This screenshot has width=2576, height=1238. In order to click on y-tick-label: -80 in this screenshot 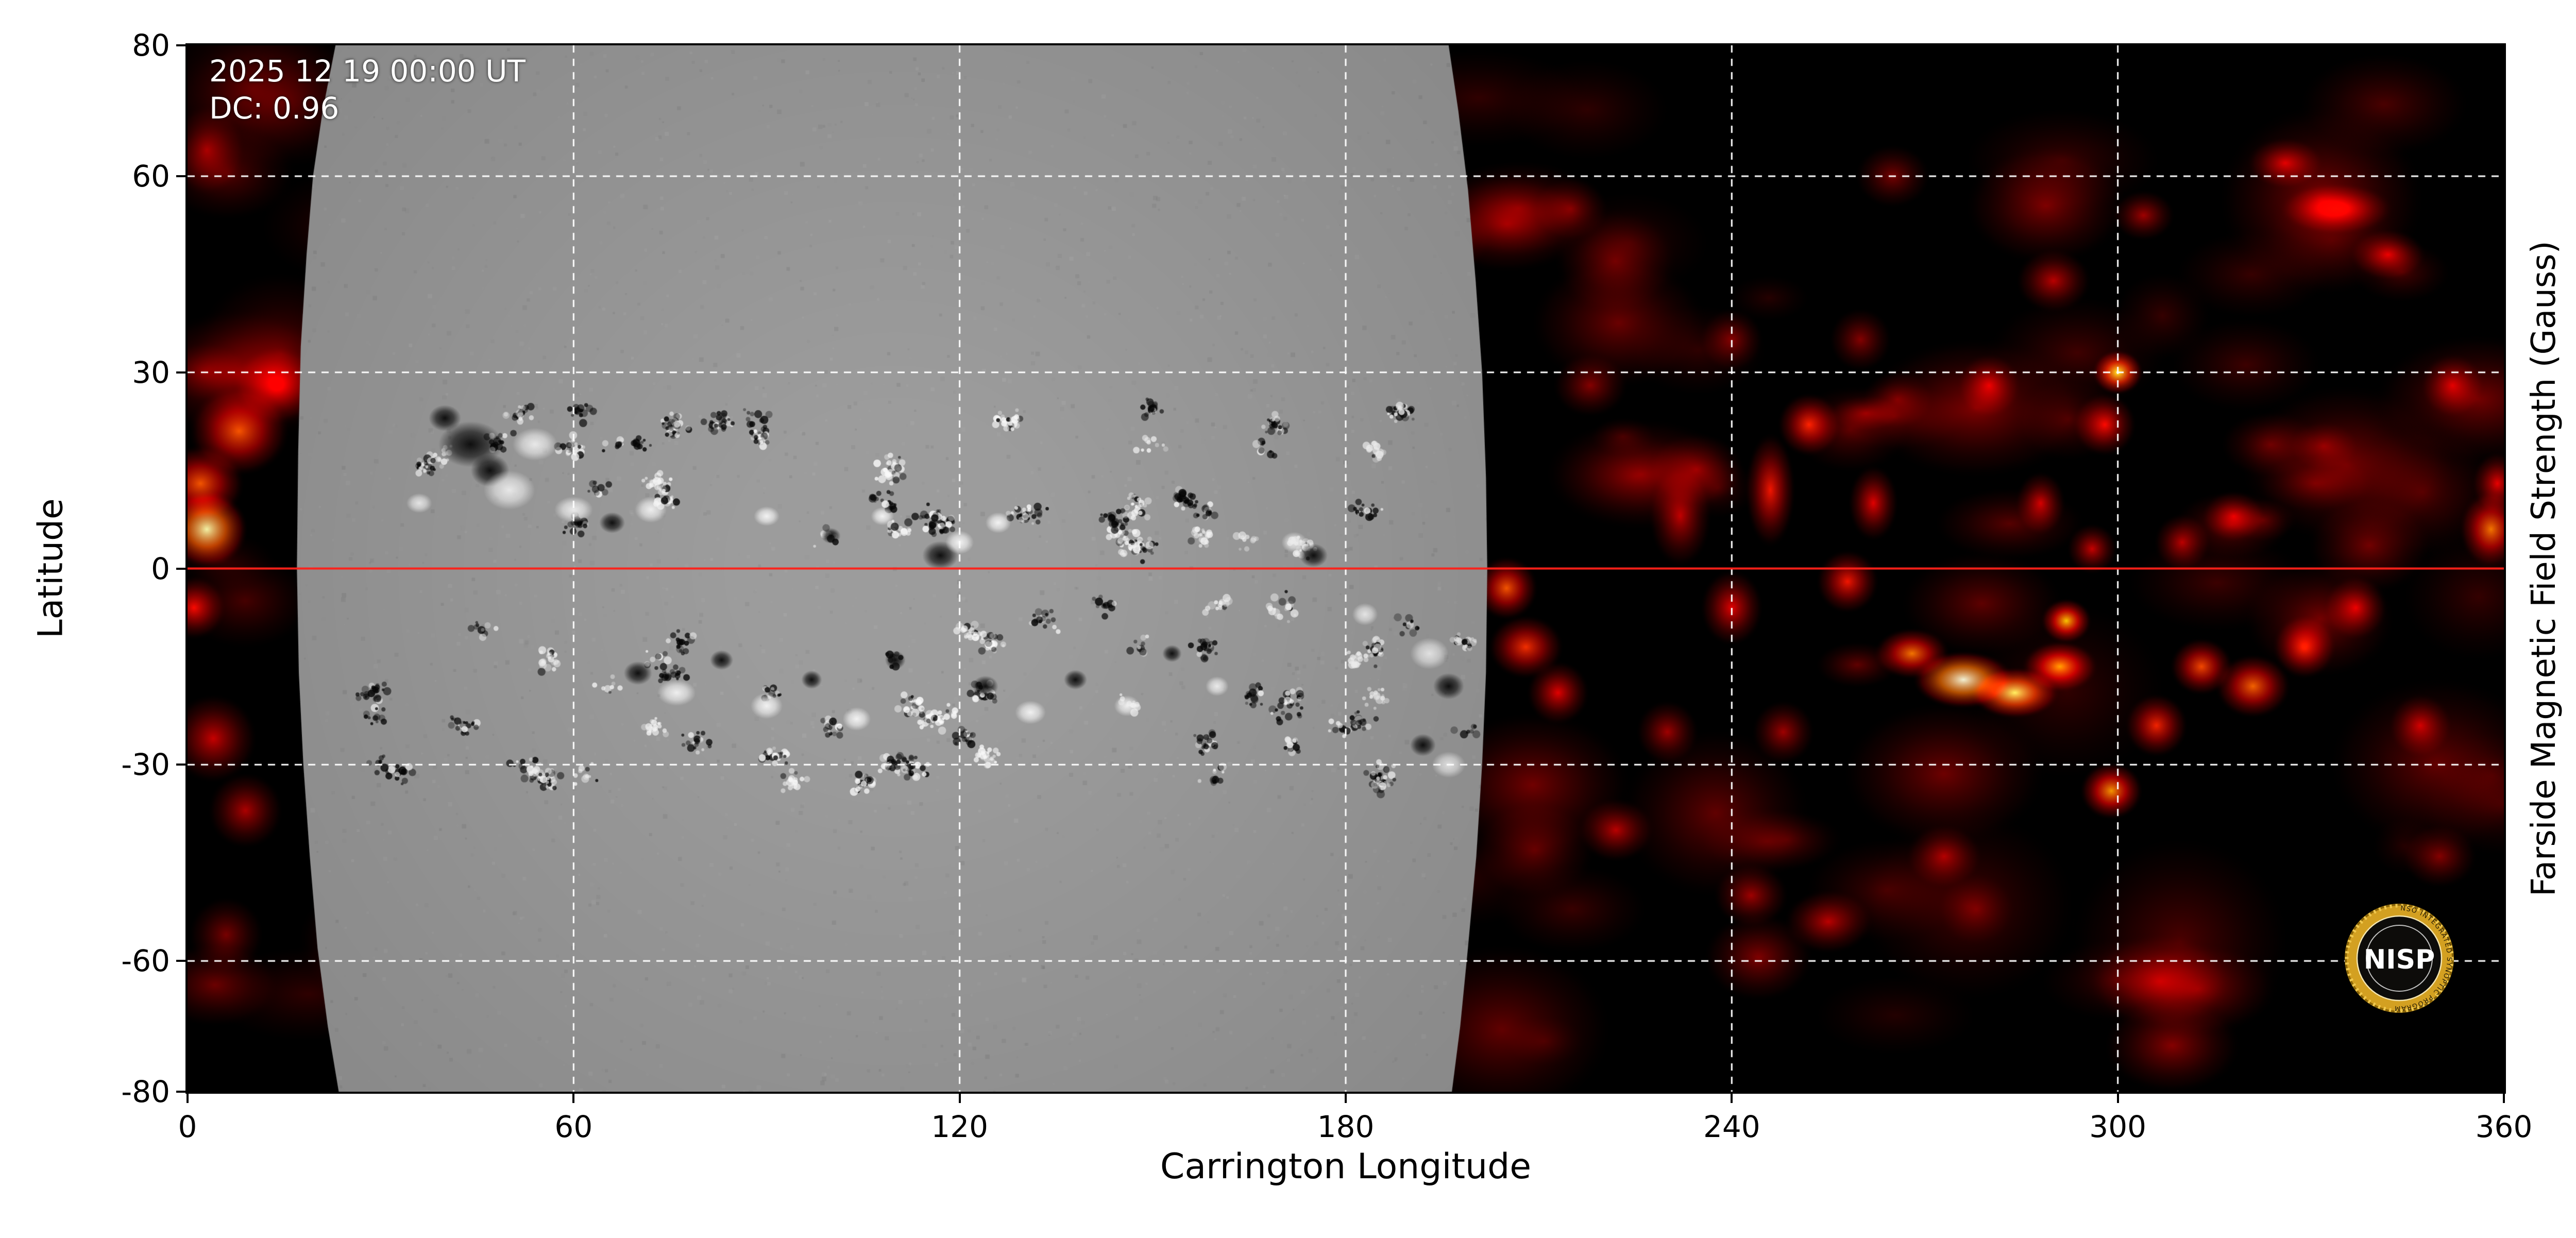, I will do `click(145, 1091)`.